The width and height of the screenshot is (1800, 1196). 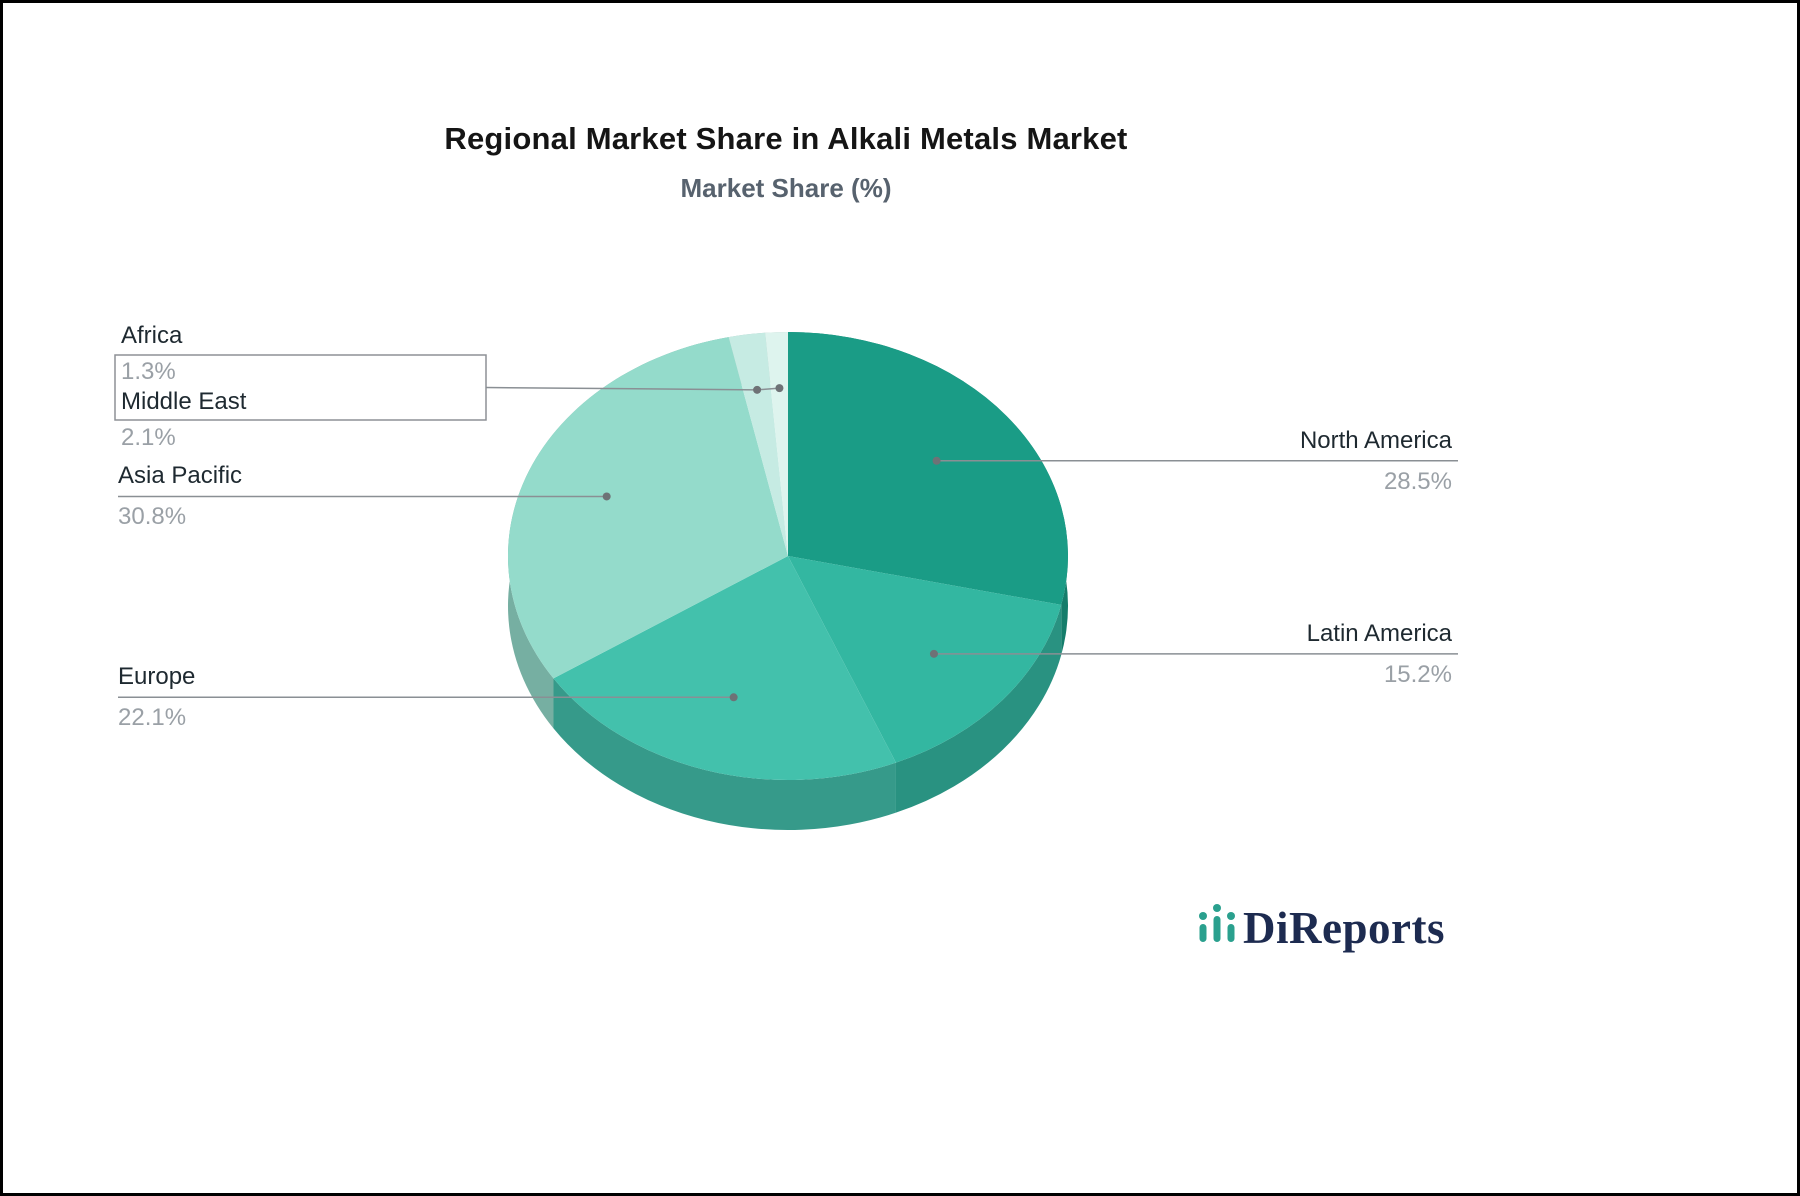 What do you see at coordinates (606, 496) in the screenshot?
I see `callout-dot-asia-pacific` at bounding box center [606, 496].